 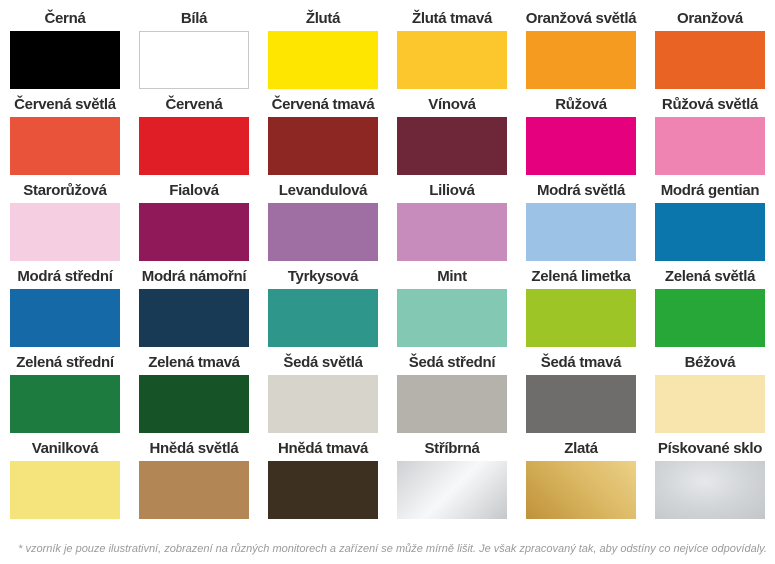 What do you see at coordinates (581, 190) in the screenshot?
I see `swatch-label: Modrá světlá` at bounding box center [581, 190].